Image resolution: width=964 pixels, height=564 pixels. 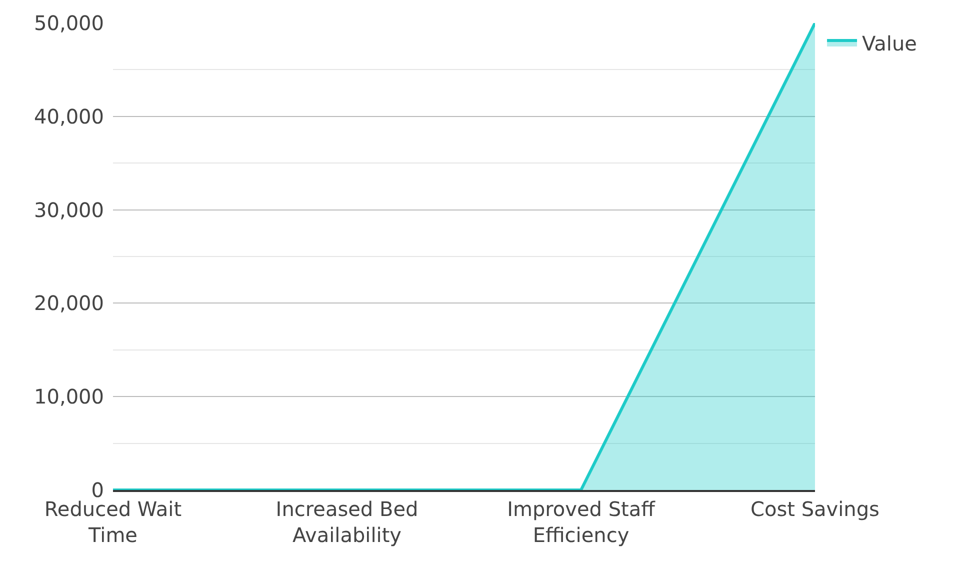 I want to click on x-tick-label: Improved Staff Efficiency, so click(x=581, y=521).